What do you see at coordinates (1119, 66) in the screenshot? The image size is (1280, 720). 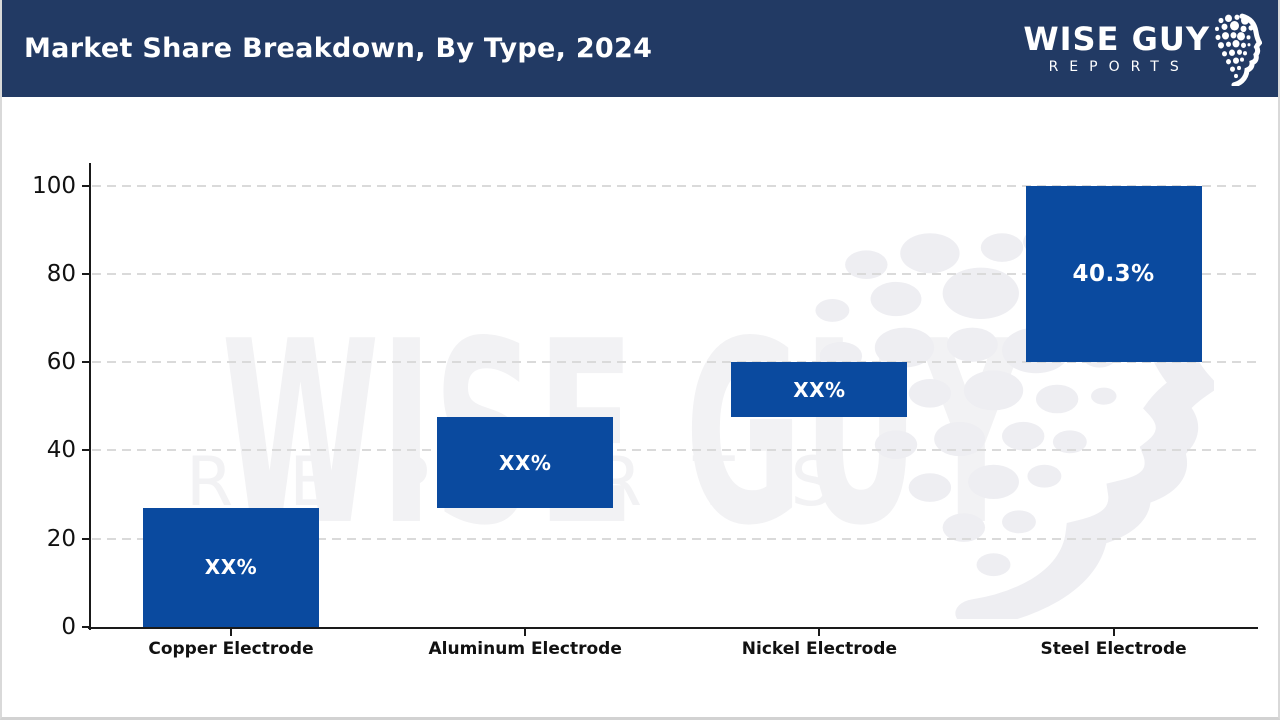 I see `logo-subtitle: REPORTS` at bounding box center [1119, 66].